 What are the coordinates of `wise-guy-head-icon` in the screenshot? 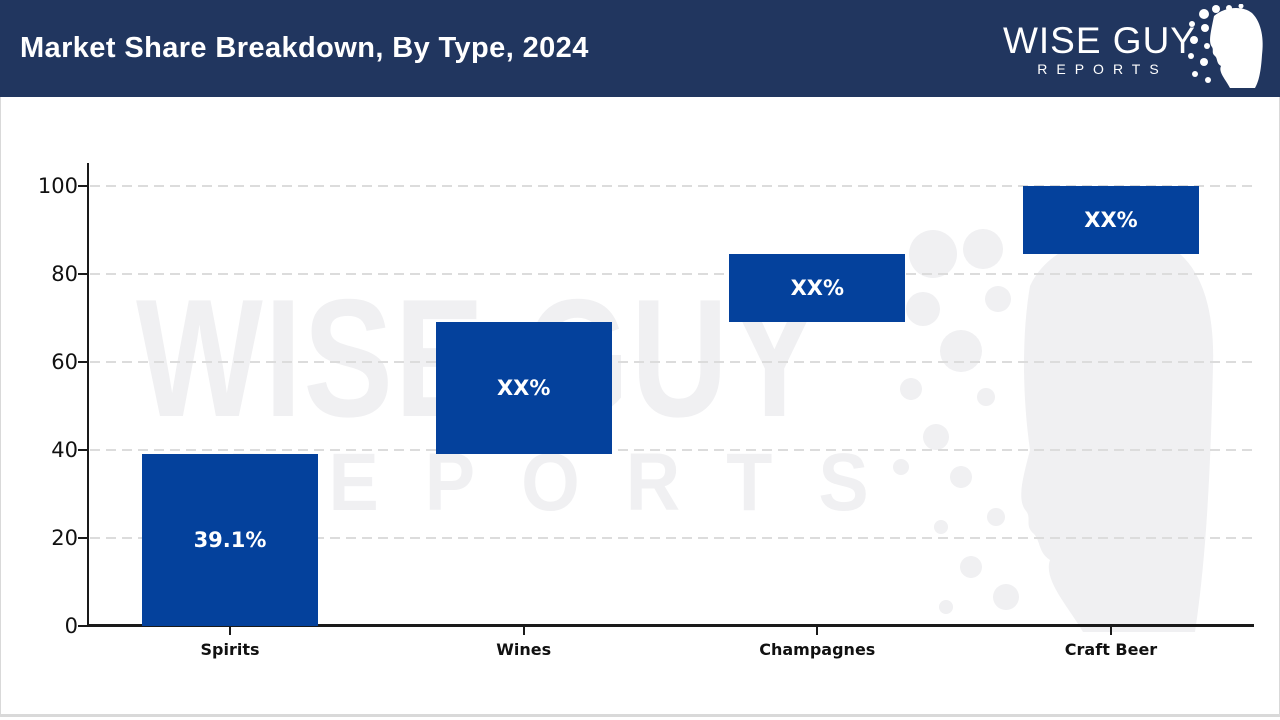 It's located at (1225, 45).